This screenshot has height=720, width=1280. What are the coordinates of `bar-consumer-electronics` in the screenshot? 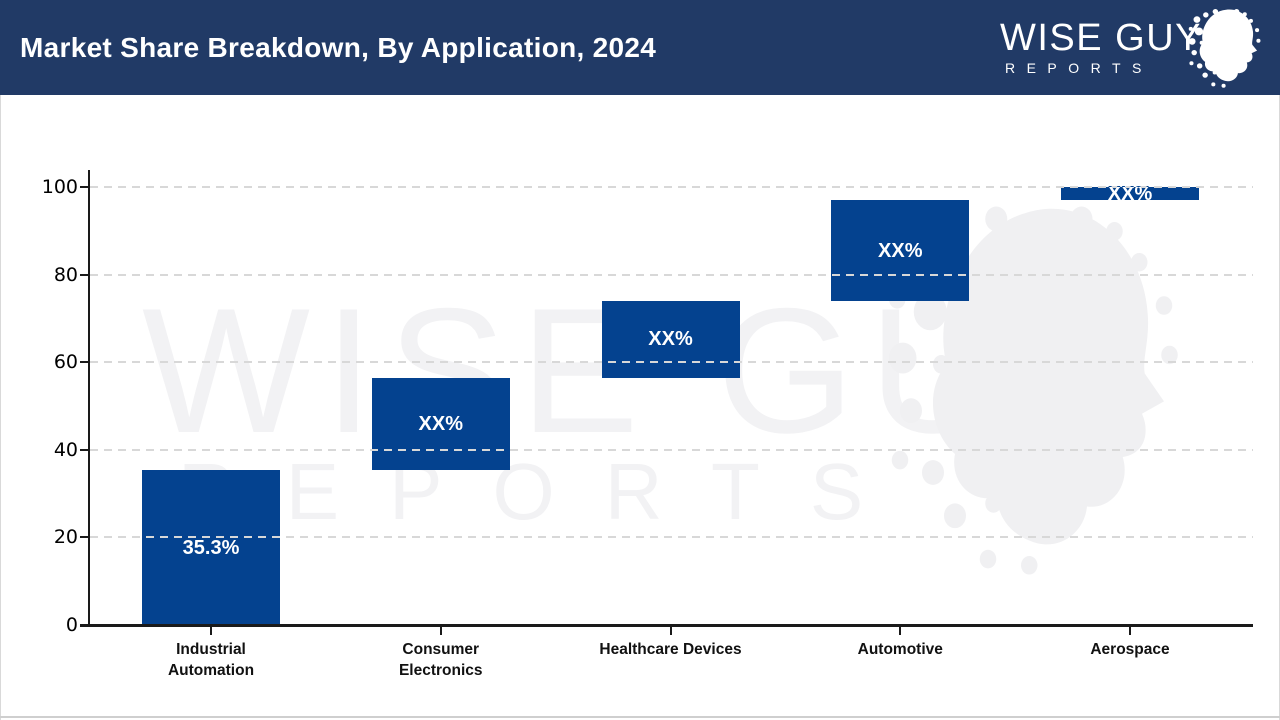 It's located at (440, 424).